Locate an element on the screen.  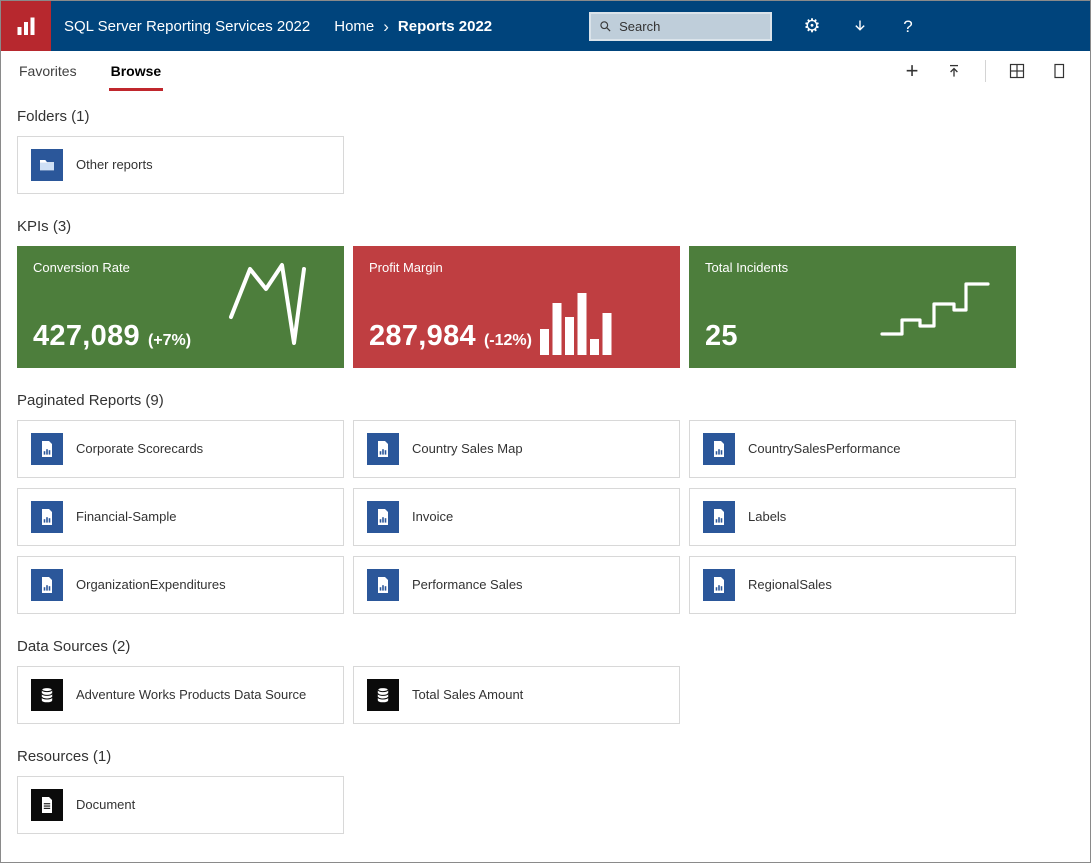
bar-chart-icon is located at coordinates (576, 324).